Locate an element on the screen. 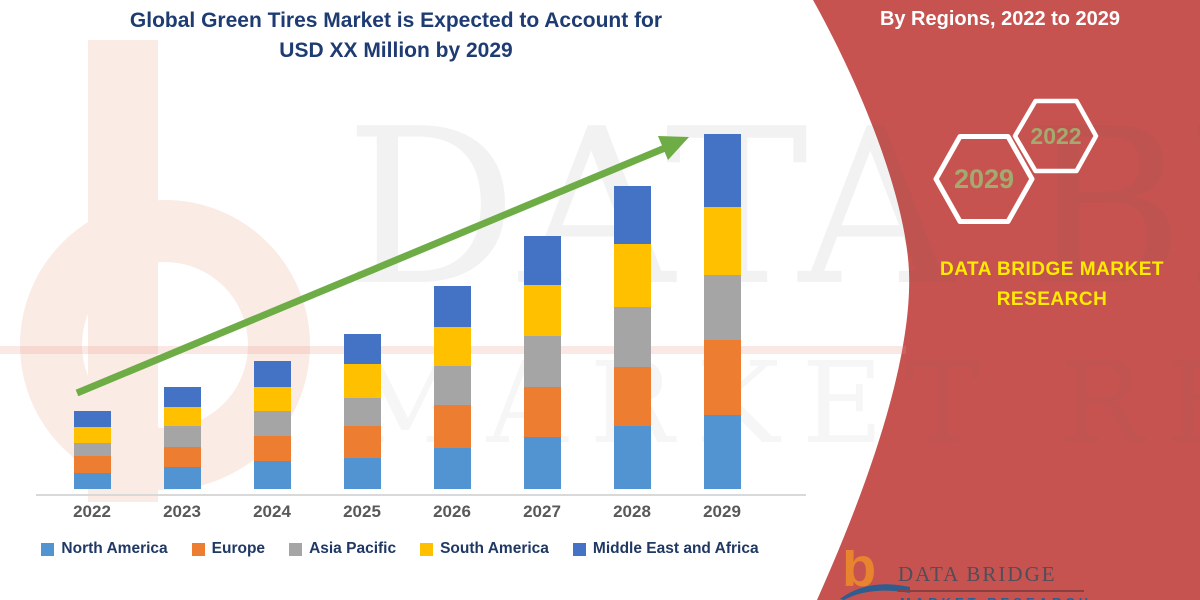  x-axis-label: 2029 is located at coordinates (722, 511).